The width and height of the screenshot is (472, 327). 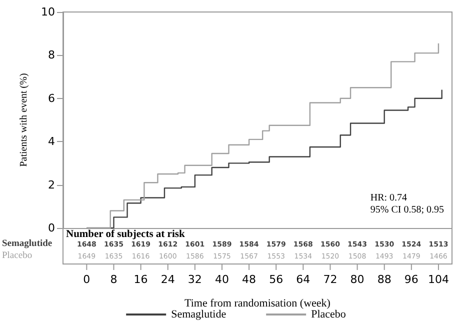 I want to click on y-tick-label: 8, so click(x=51, y=55).